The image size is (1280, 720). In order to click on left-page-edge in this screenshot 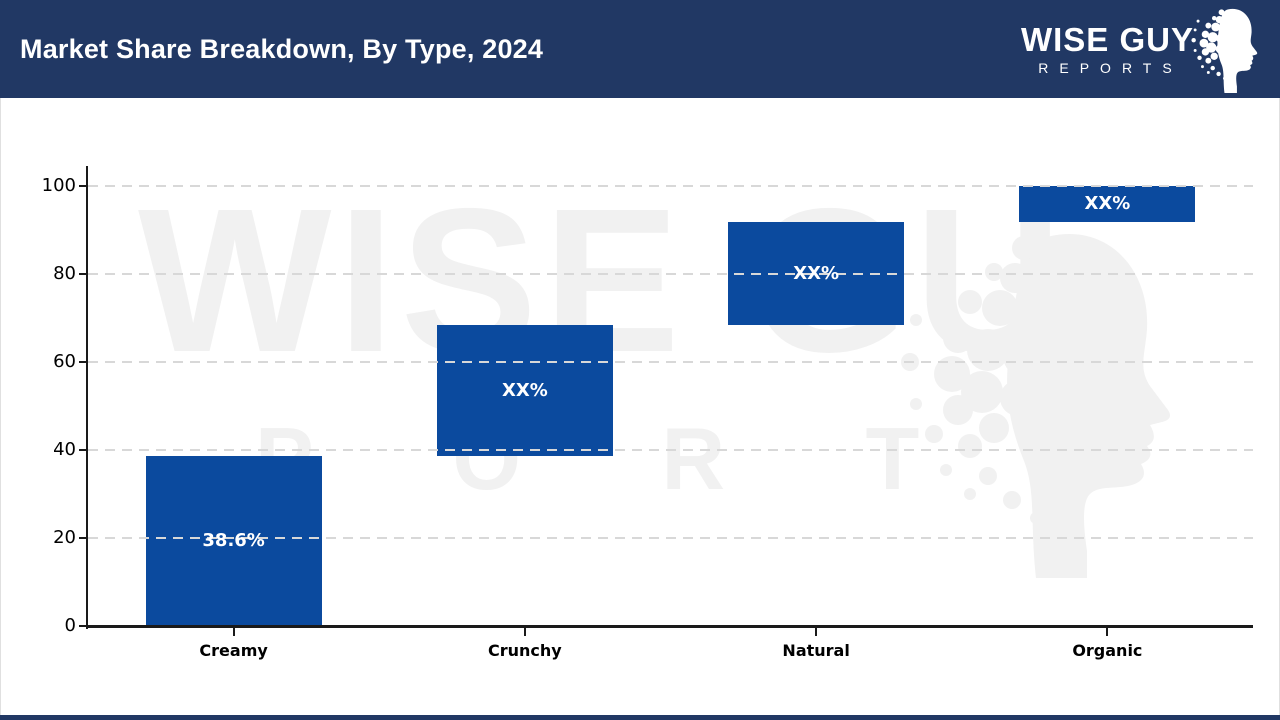, I will do `click(0, 406)`.